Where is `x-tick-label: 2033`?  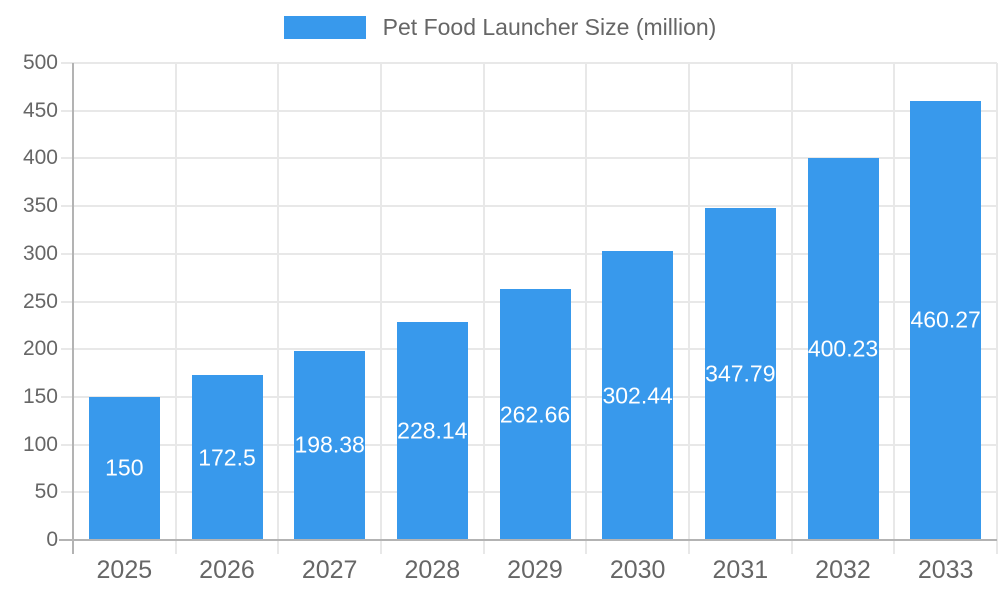 x-tick-label: 2033 is located at coordinates (945, 570).